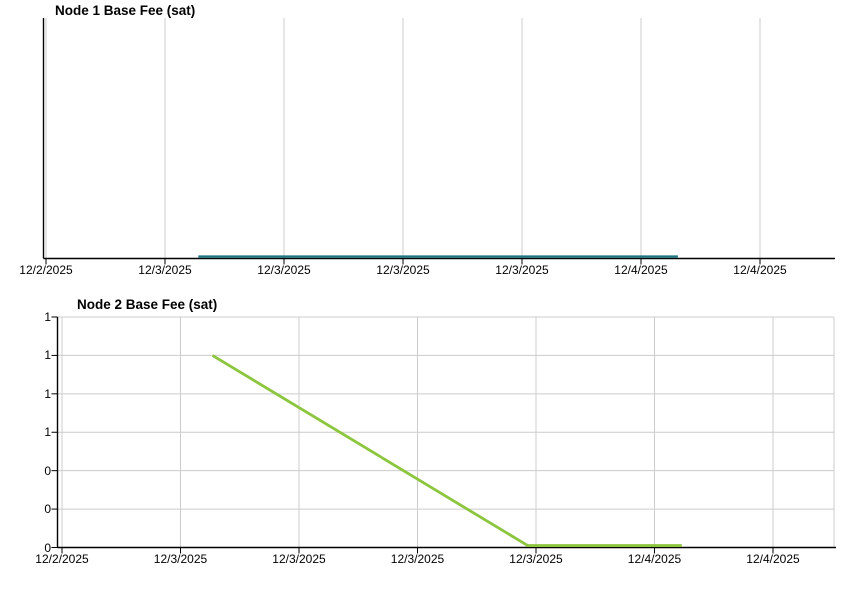 The image size is (860, 600). Describe the element at coordinates (147, 304) in the screenshot. I see `node2-chart-title: Node 2 Base Fee (sat)` at that location.